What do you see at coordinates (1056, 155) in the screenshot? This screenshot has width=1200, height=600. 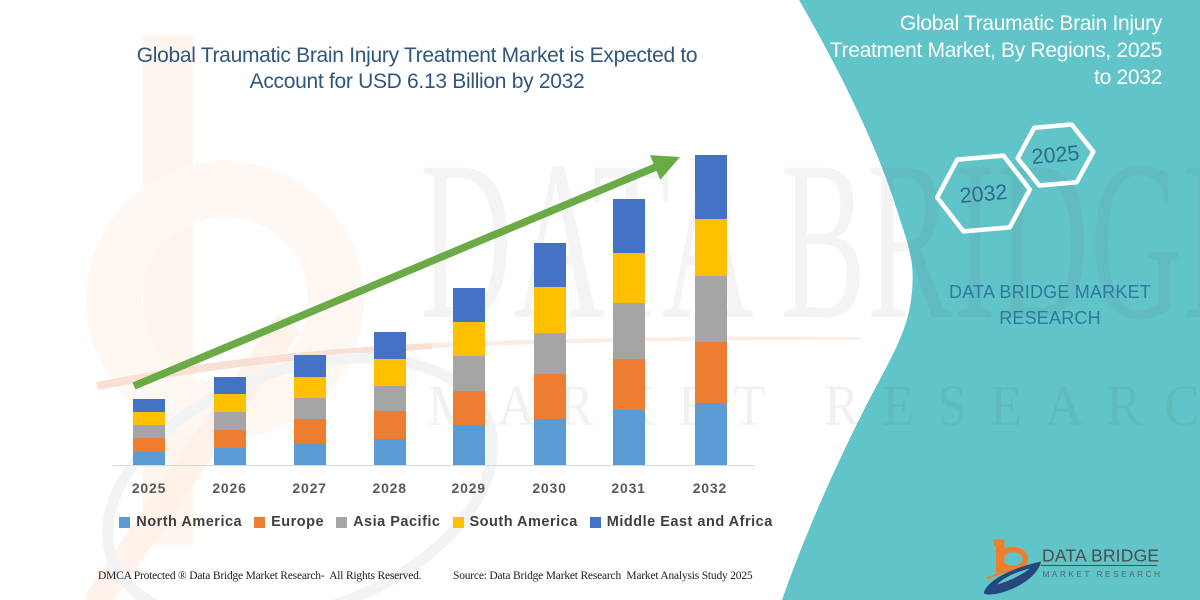 I see `svg-text: 2025` at bounding box center [1056, 155].